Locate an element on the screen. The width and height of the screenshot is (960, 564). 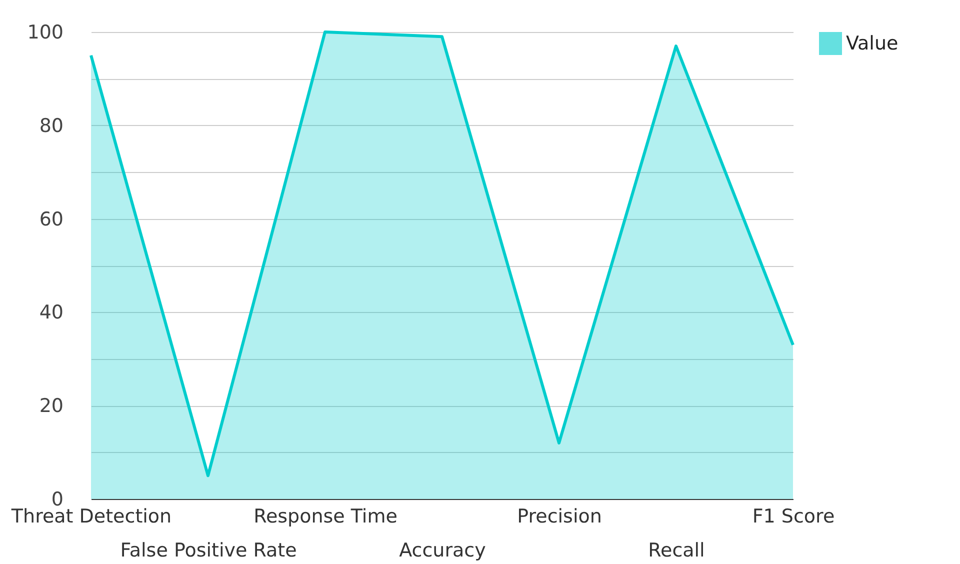
x-tick-label: Accuracy is located at coordinates (442, 551).